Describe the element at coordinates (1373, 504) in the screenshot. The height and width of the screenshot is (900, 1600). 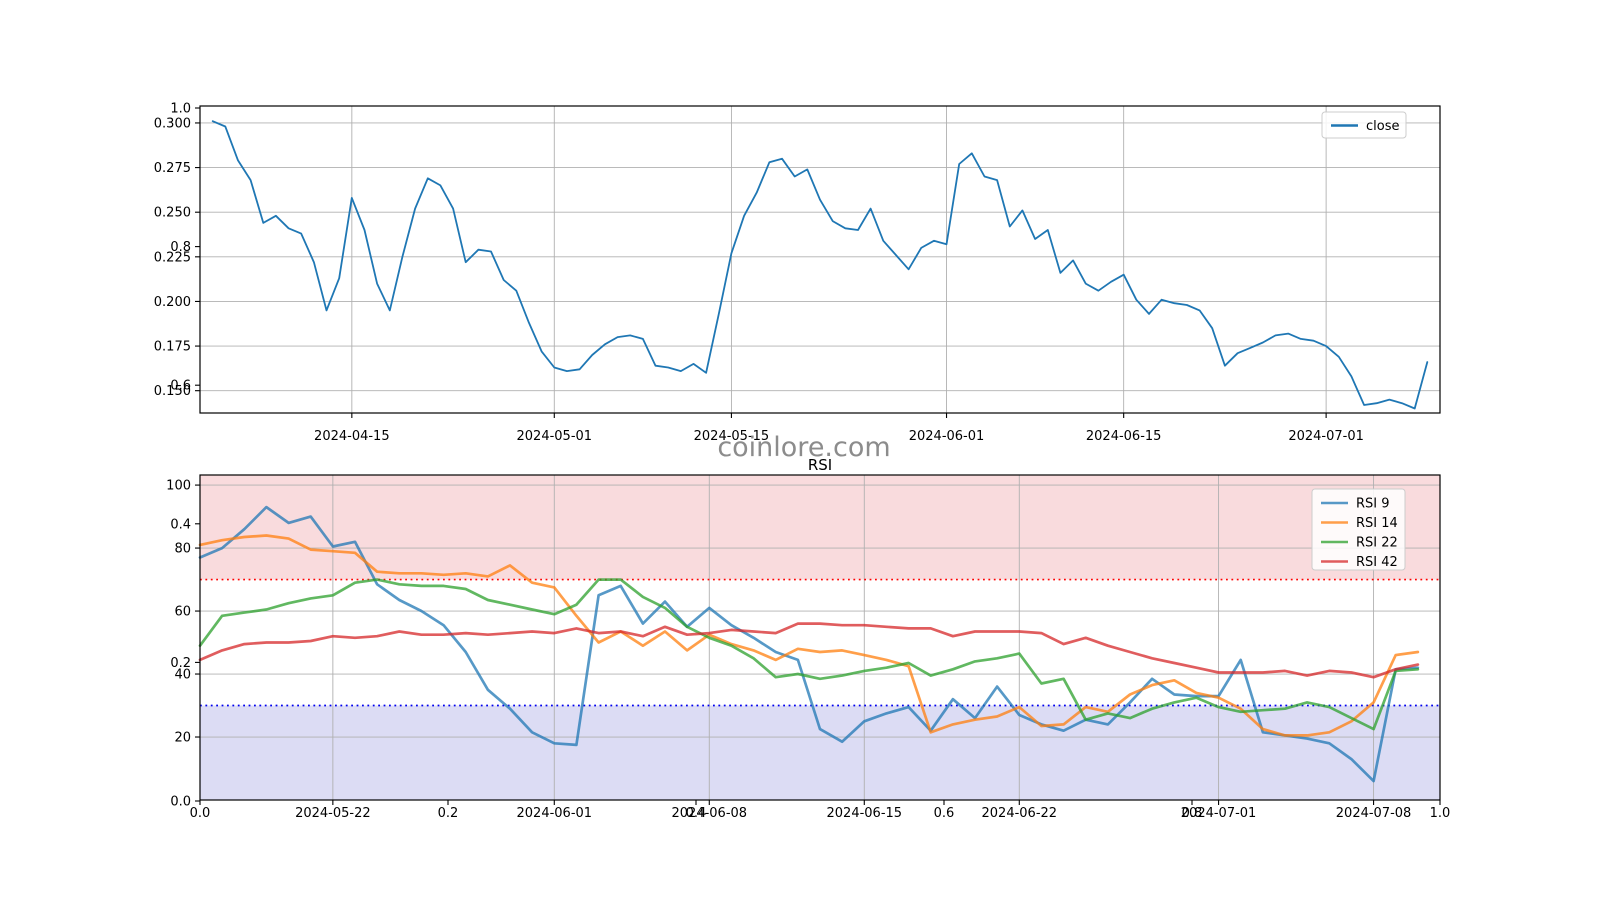
I see `legend-label-rsi-9: RSI 9` at that location.